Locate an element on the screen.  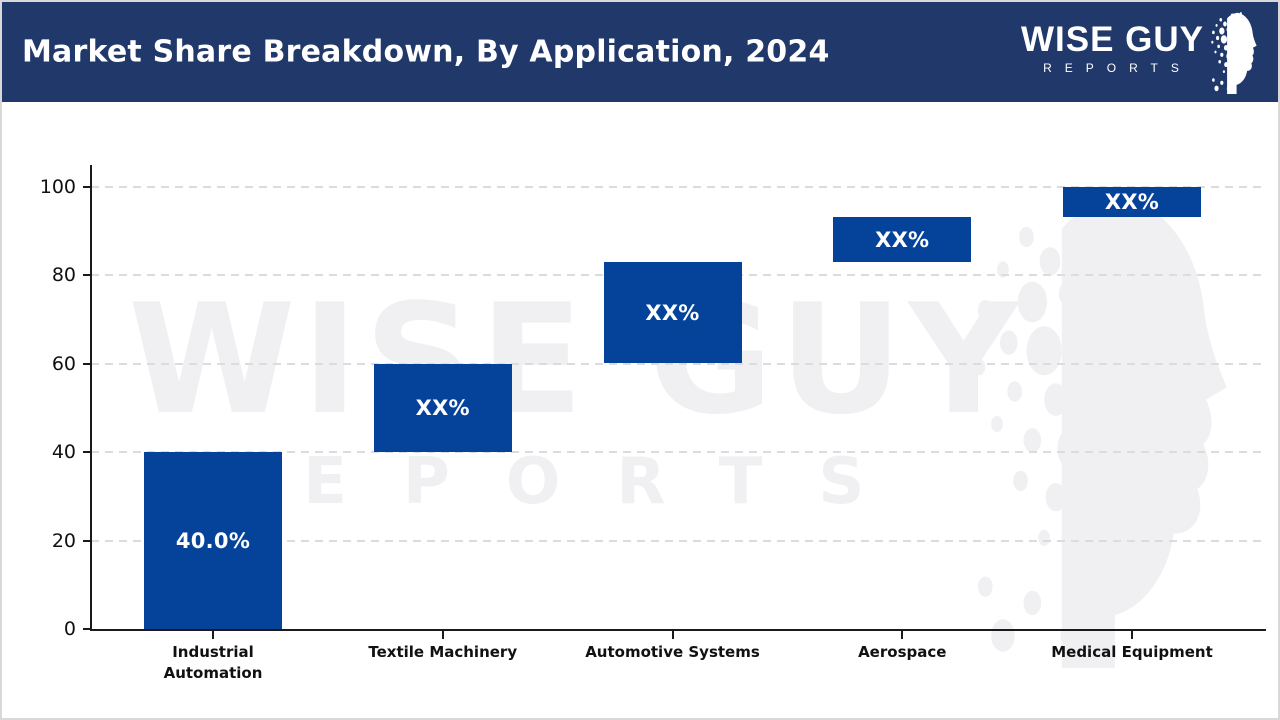
bar-industrial-automation: 40.0% is located at coordinates (213, 540).